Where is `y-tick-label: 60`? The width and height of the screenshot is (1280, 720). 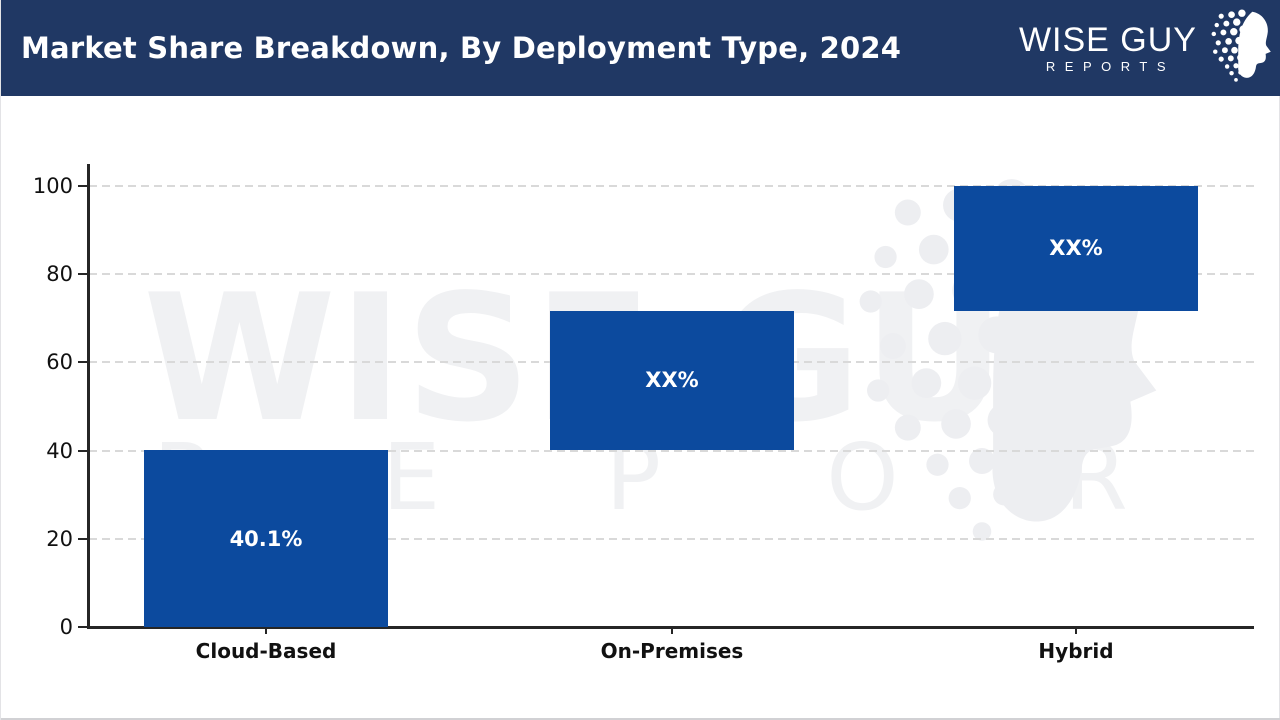
y-tick-label: 60 is located at coordinates (59, 362).